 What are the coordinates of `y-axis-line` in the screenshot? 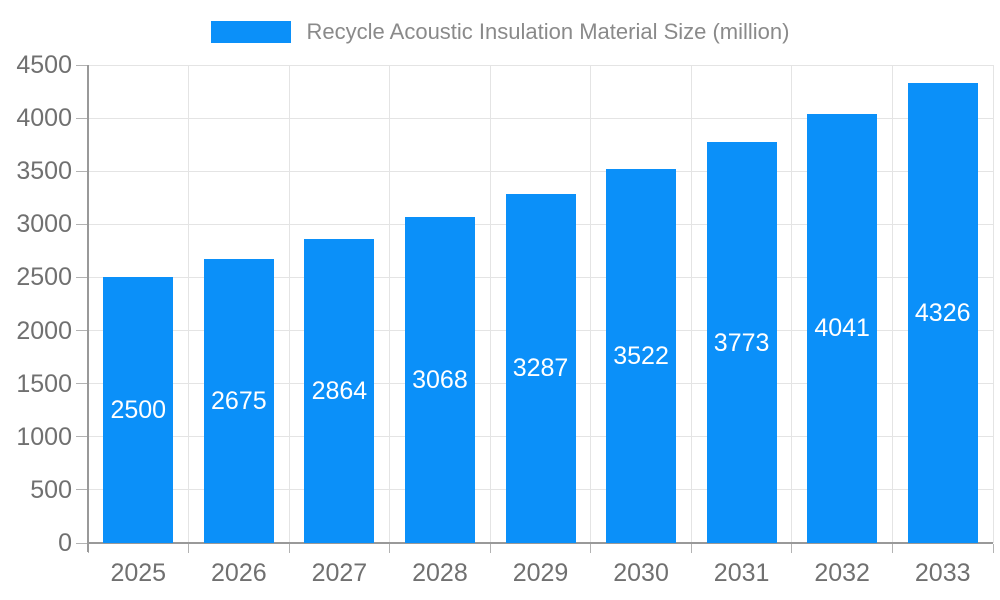 It's located at (88, 308).